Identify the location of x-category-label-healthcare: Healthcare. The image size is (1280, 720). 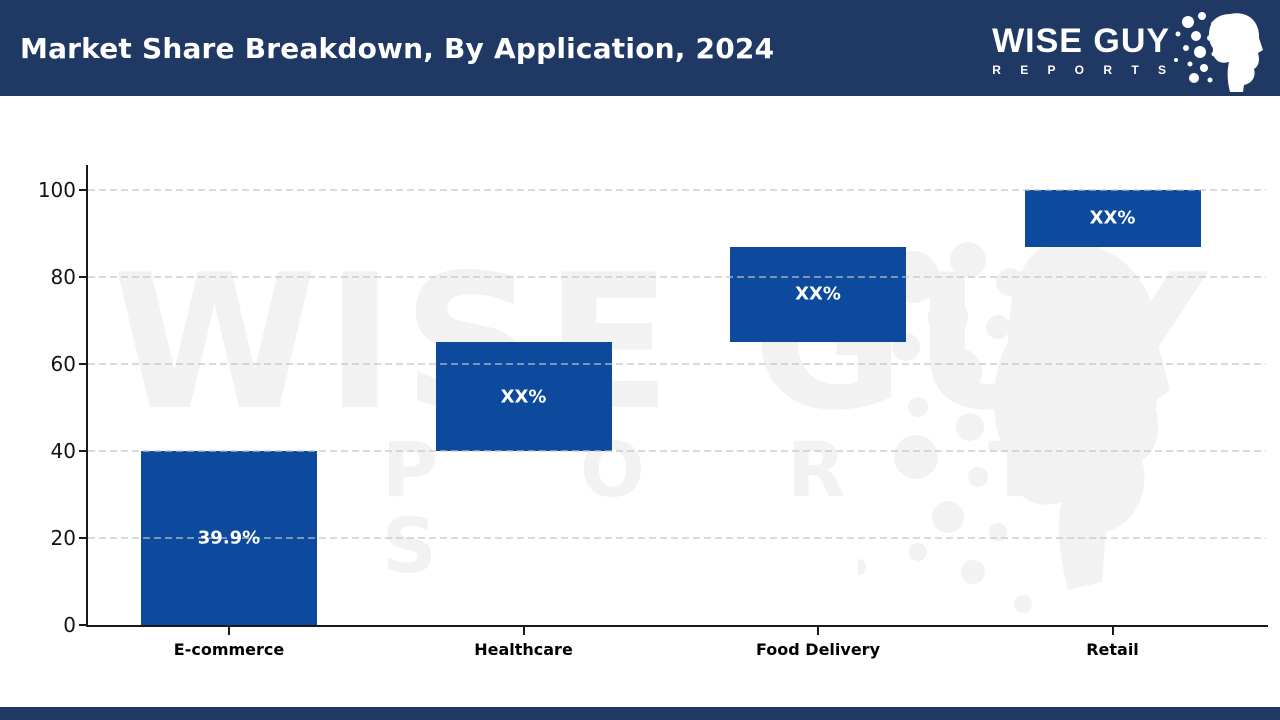
(523, 649).